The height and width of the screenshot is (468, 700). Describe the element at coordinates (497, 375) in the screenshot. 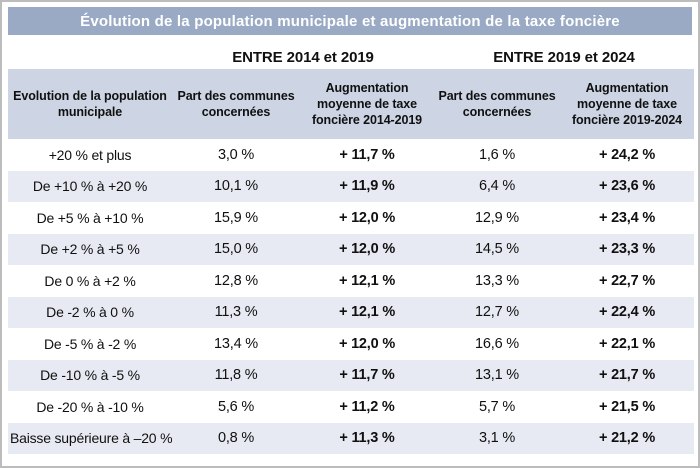

I see `communes-share-cell: 13,1 %` at that location.